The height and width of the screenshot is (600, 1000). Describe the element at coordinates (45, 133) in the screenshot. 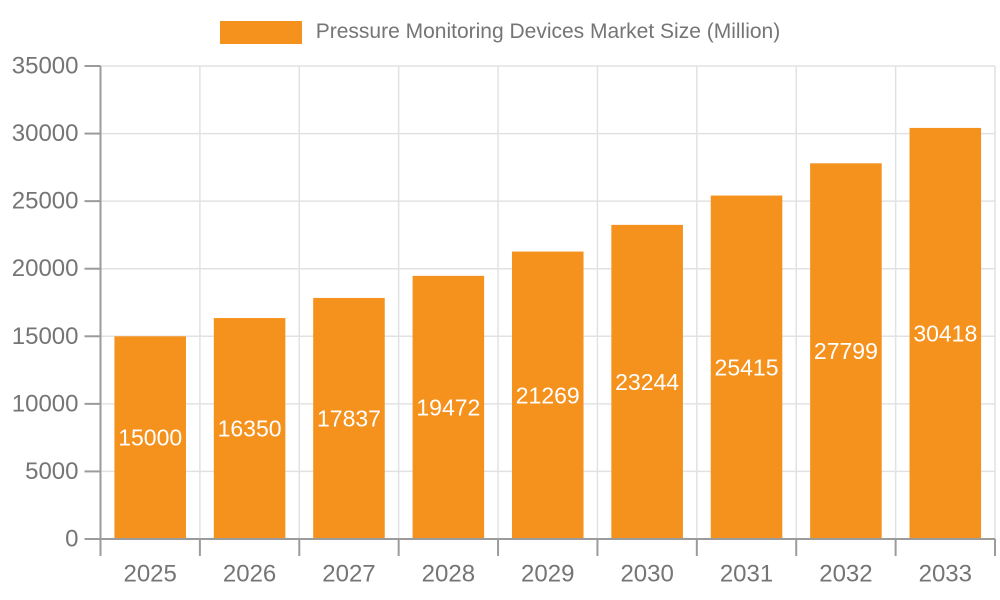

I see `y-tick-label: 30000` at that location.